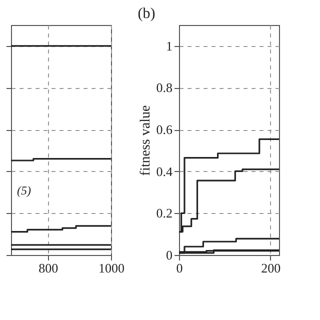 The width and height of the screenshot is (320, 320). I want to click on x-tick-label: 0, so click(179, 268).